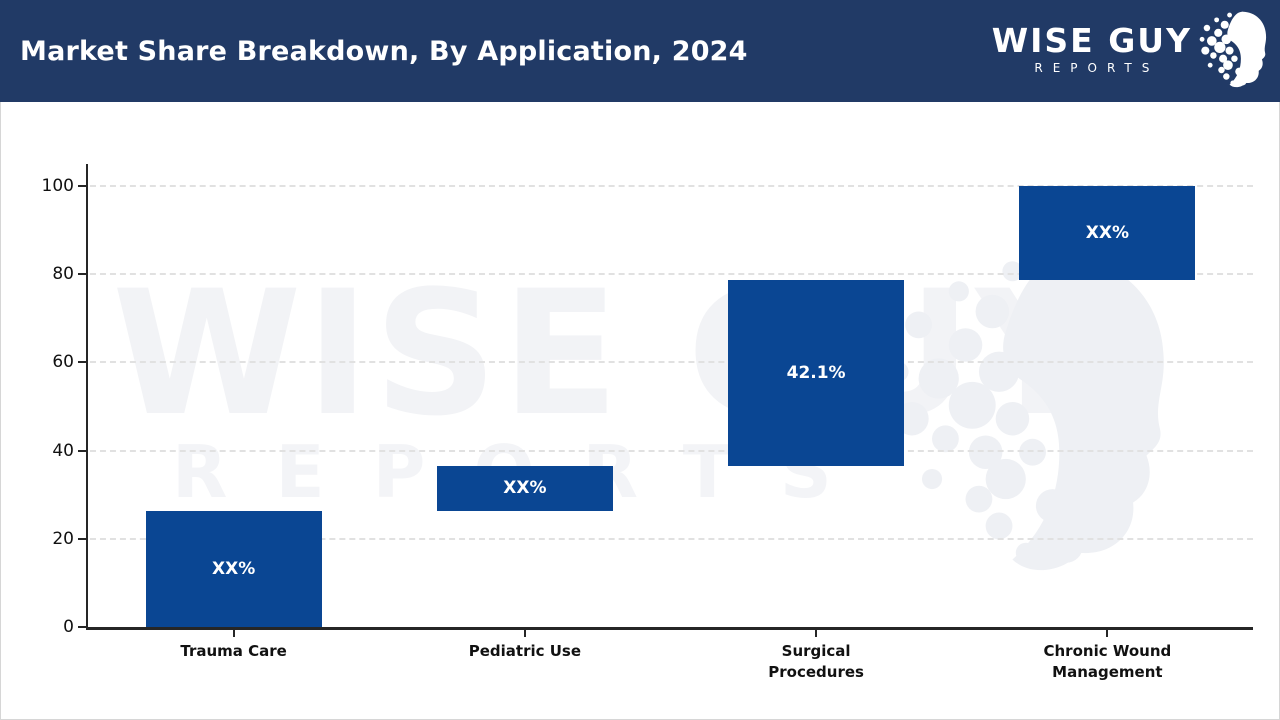 The image size is (1280, 720). I want to click on y-tick-label: 20, so click(63, 538).